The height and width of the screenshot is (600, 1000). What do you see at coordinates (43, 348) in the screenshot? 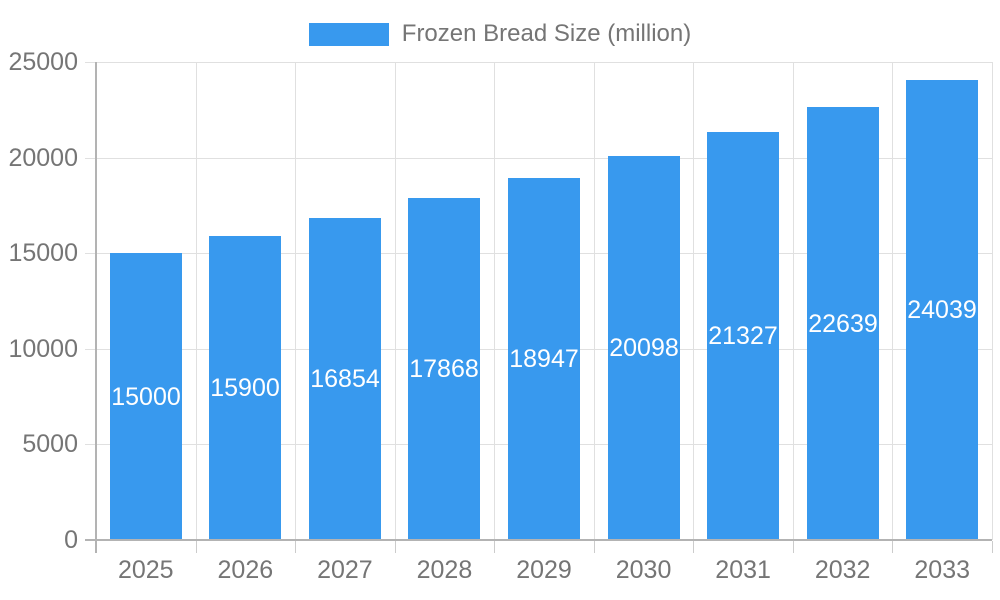
I see `y-tick-label: 10000` at bounding box center [43, 348].